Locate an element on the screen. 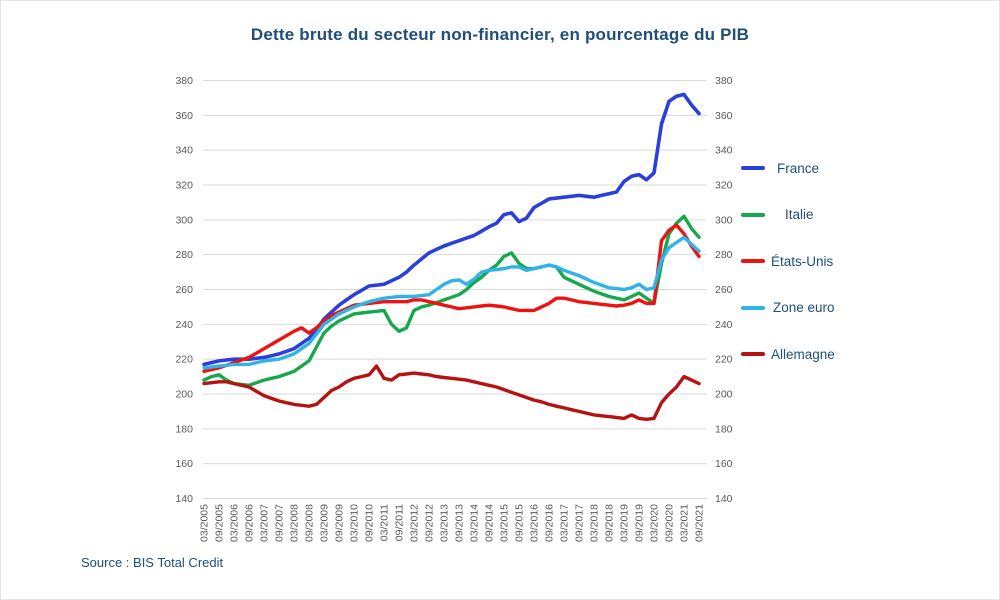 Image resolution: width=1000 pixels, height=600 pixels. legend-item-italie: Italie is located at coordinates (856, 214).